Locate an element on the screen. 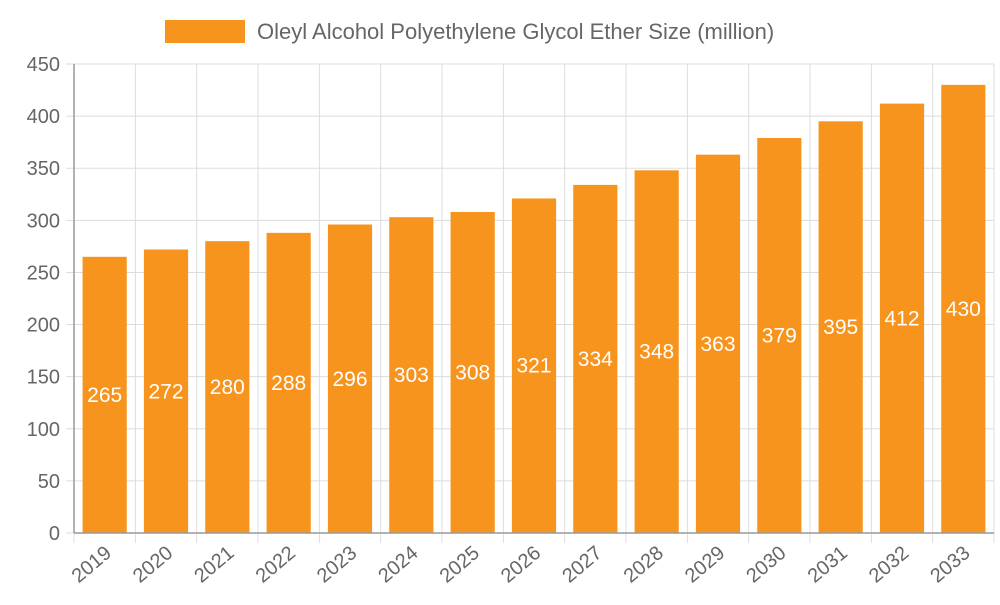  data-label: 308 is located at coordinates (472, 372).